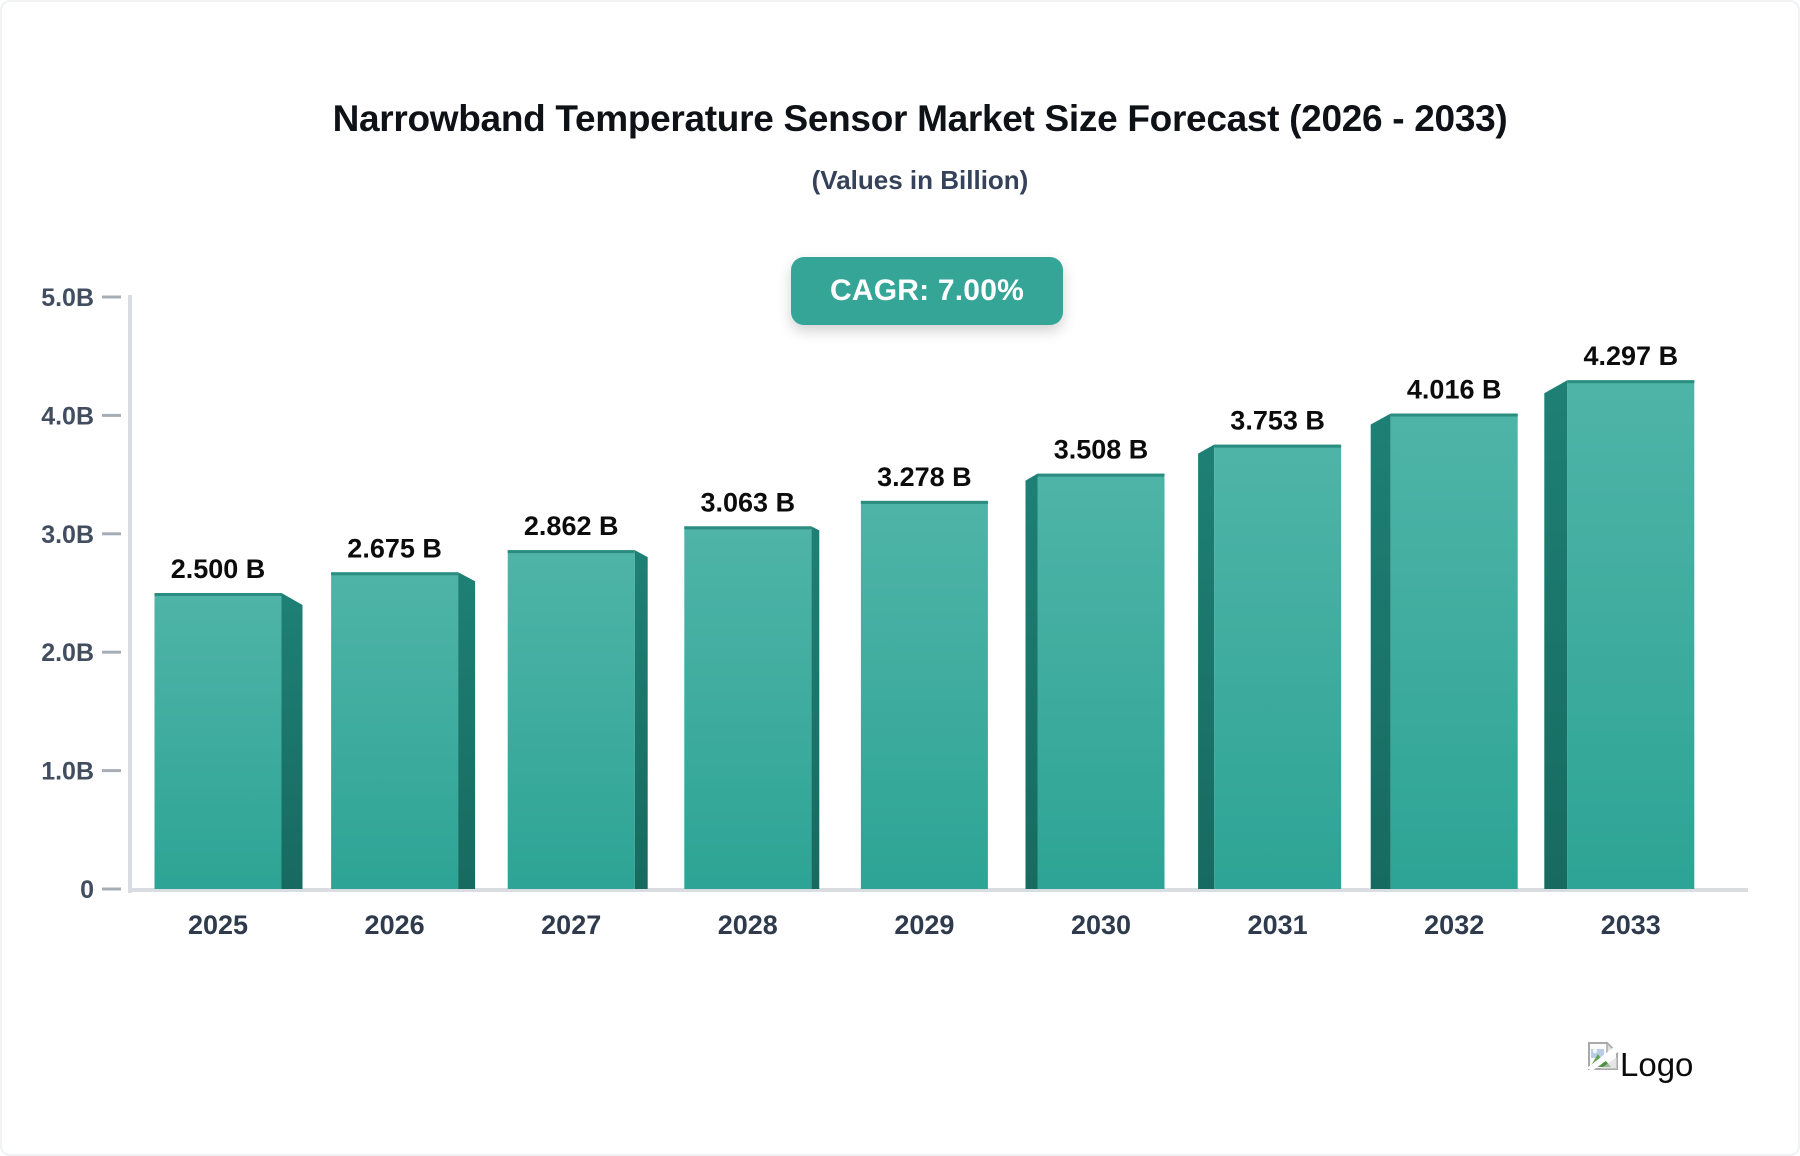 The width and height of the screenshot is (1800, 1156). I want to click on bar-group-2032: 4.016 B 2032, so click(1444, 657).